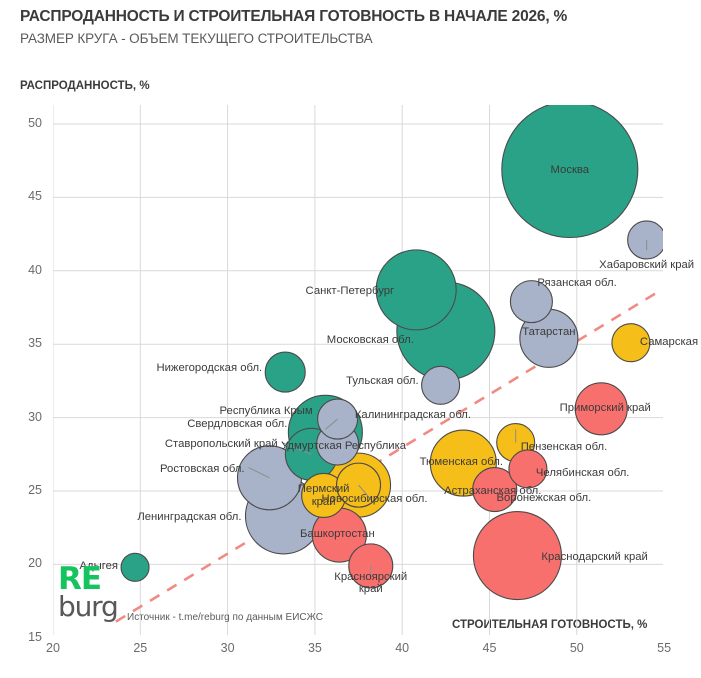 This screenshot has height=678, width=701. Describe the element at coordinates (53, 648) in the screenshot. I see `x-tick-label: 20` at that location.